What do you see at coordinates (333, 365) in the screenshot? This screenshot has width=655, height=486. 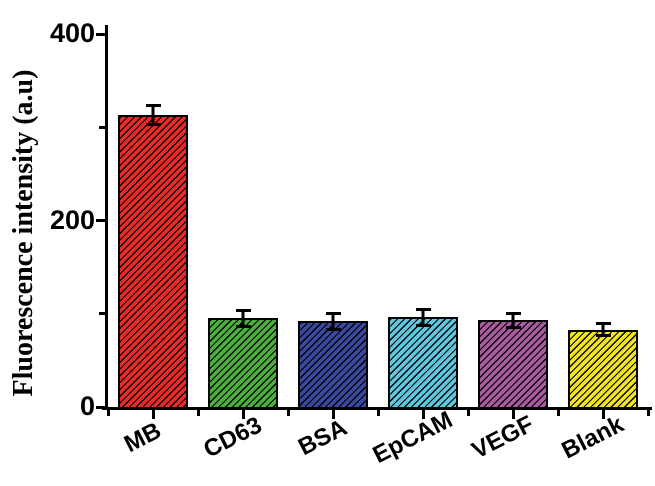 I see `bar-bsa` at bounding box center [333, 365].